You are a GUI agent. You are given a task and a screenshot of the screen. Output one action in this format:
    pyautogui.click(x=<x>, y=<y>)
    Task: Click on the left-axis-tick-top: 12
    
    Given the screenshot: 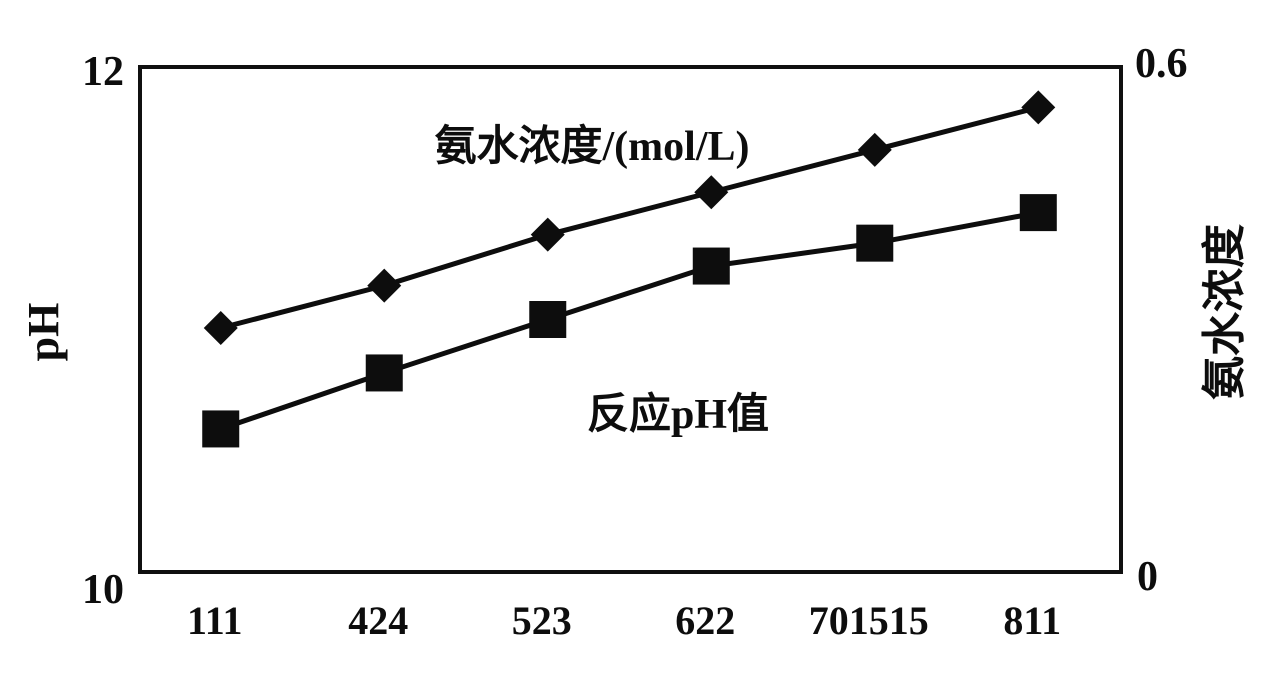 What is the action you would take?
    pyautogui.click(x=103, y=72)
    